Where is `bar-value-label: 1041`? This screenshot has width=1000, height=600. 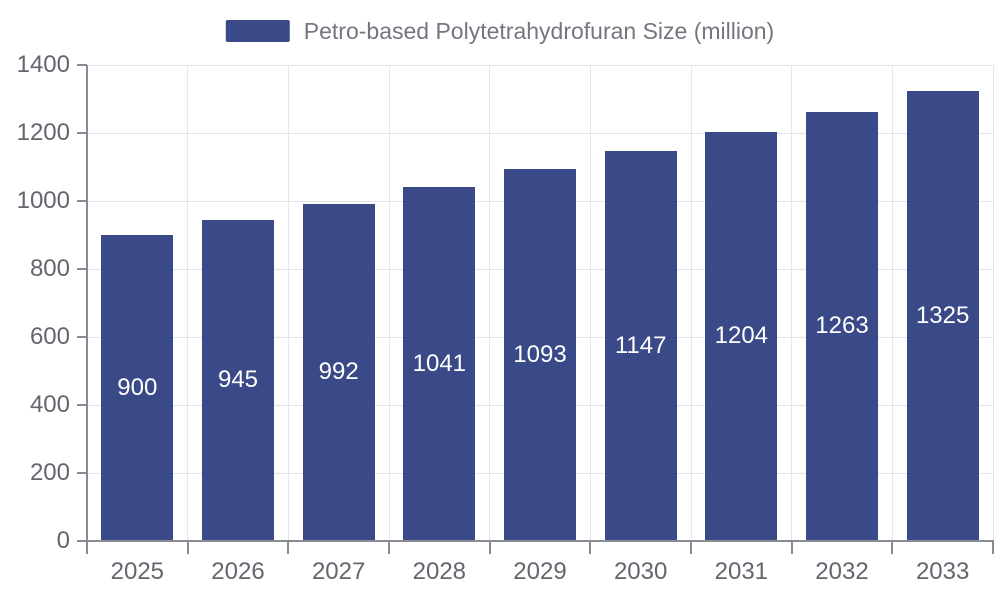 bar-value-label: 1041 is located at coordinates (439, 364).